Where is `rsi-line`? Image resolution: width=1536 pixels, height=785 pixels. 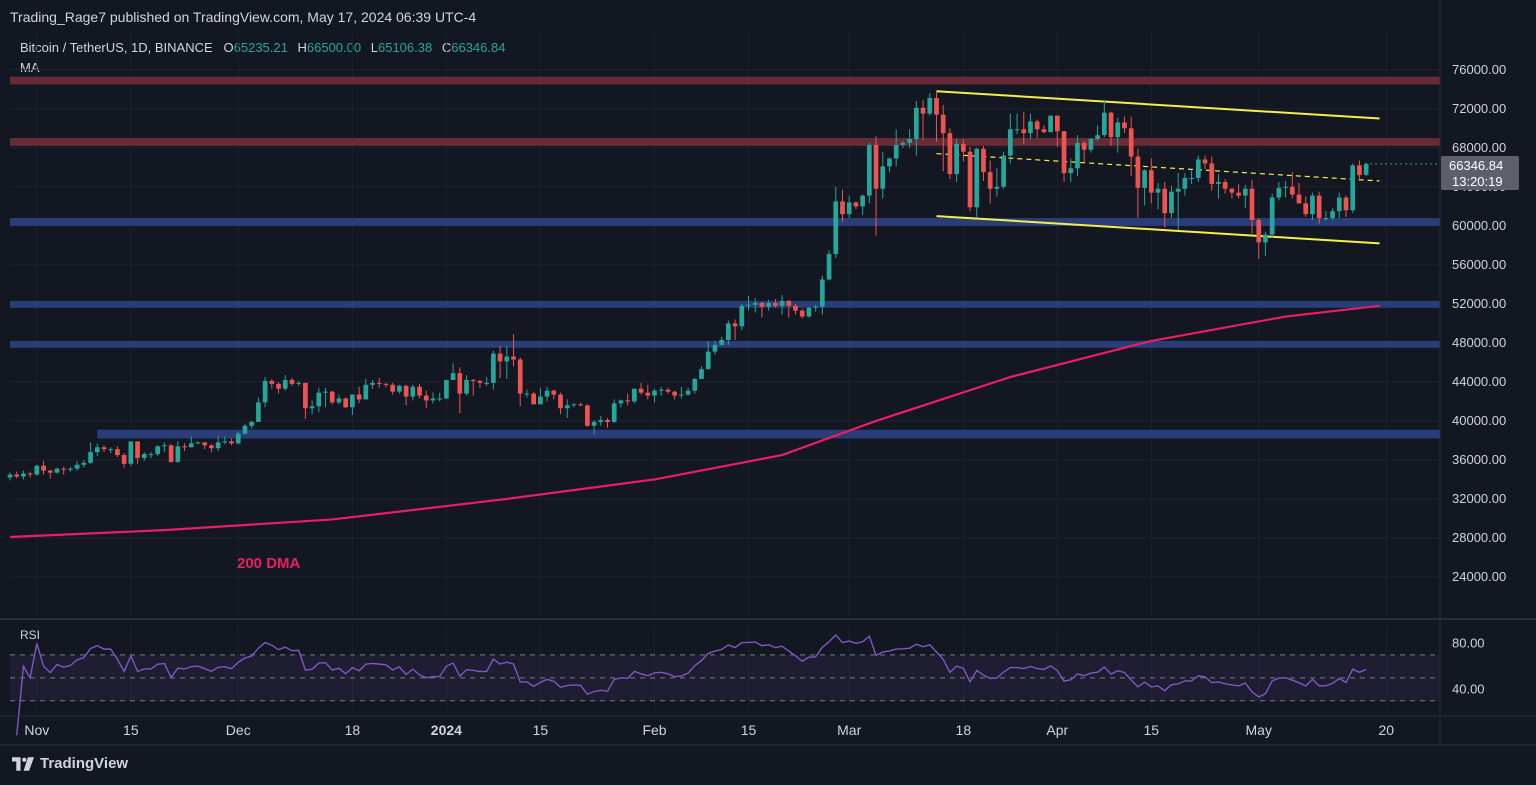 rsi-line is located at coordinates (691, 684).